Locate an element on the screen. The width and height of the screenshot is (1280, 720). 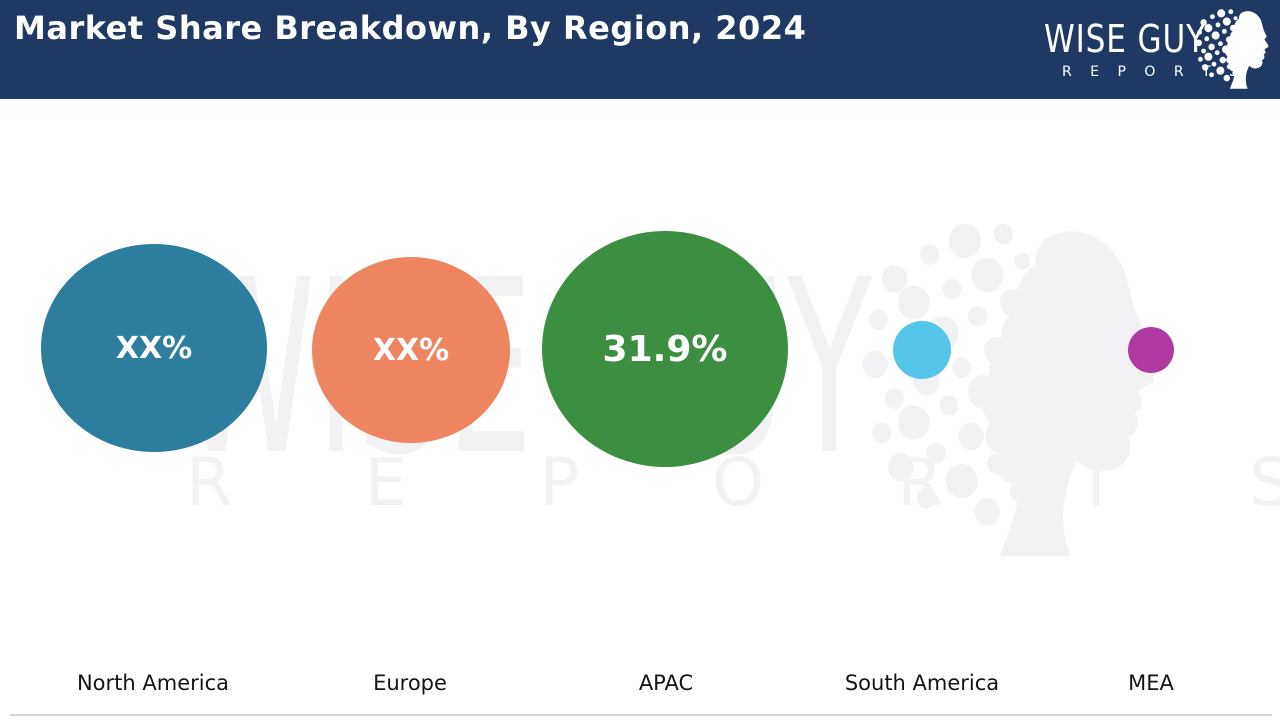
bubble-apac: 31.9% is located at coordinates (665, 349).